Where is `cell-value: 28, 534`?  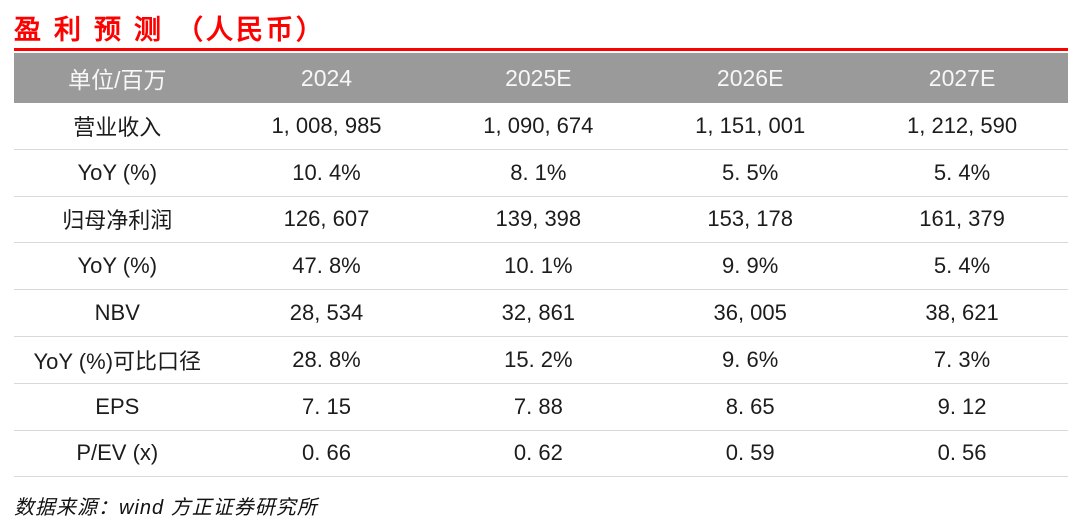
cell-value: 28, 534 is located at coordinates (326, 313).